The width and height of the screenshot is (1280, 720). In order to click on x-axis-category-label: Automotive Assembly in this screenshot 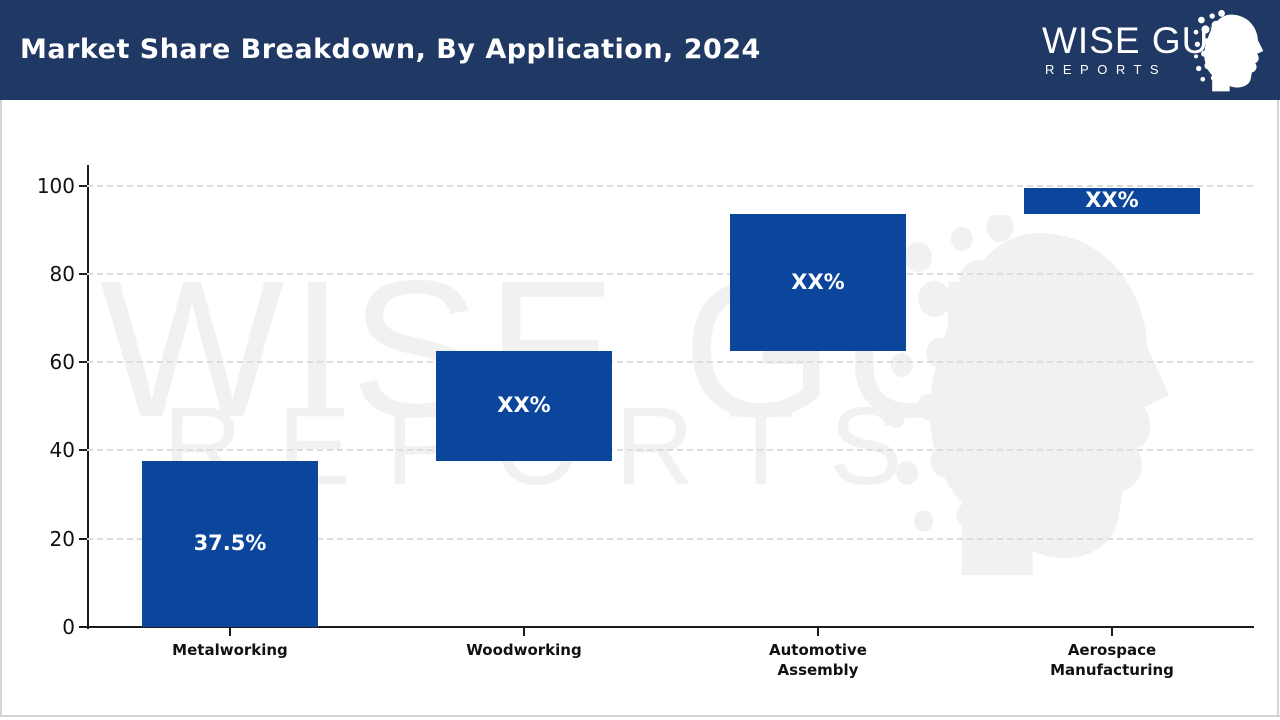, I will do `click(818, 660)`.